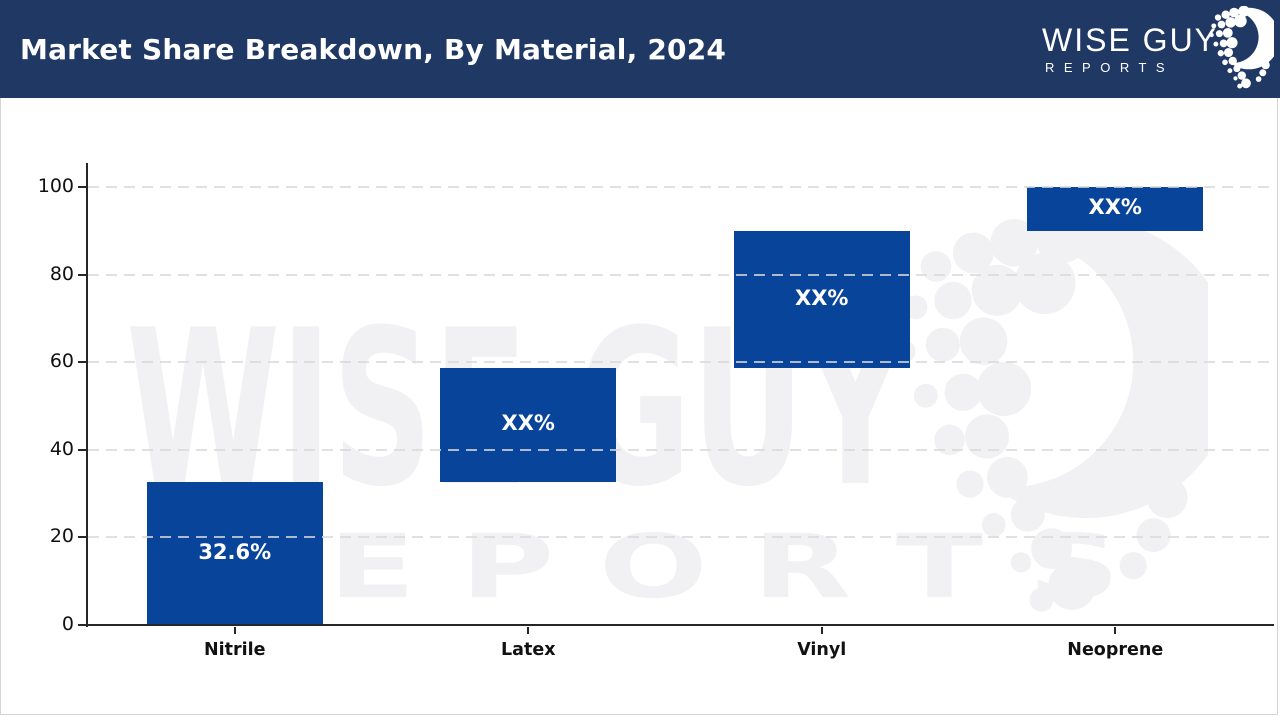 This screenshot has height=720, width=1280. What do you see at coordinates (1115, 650) in the screenshot?
I see `x-category-label: Neoprene` at bounding box center [1115, 650].